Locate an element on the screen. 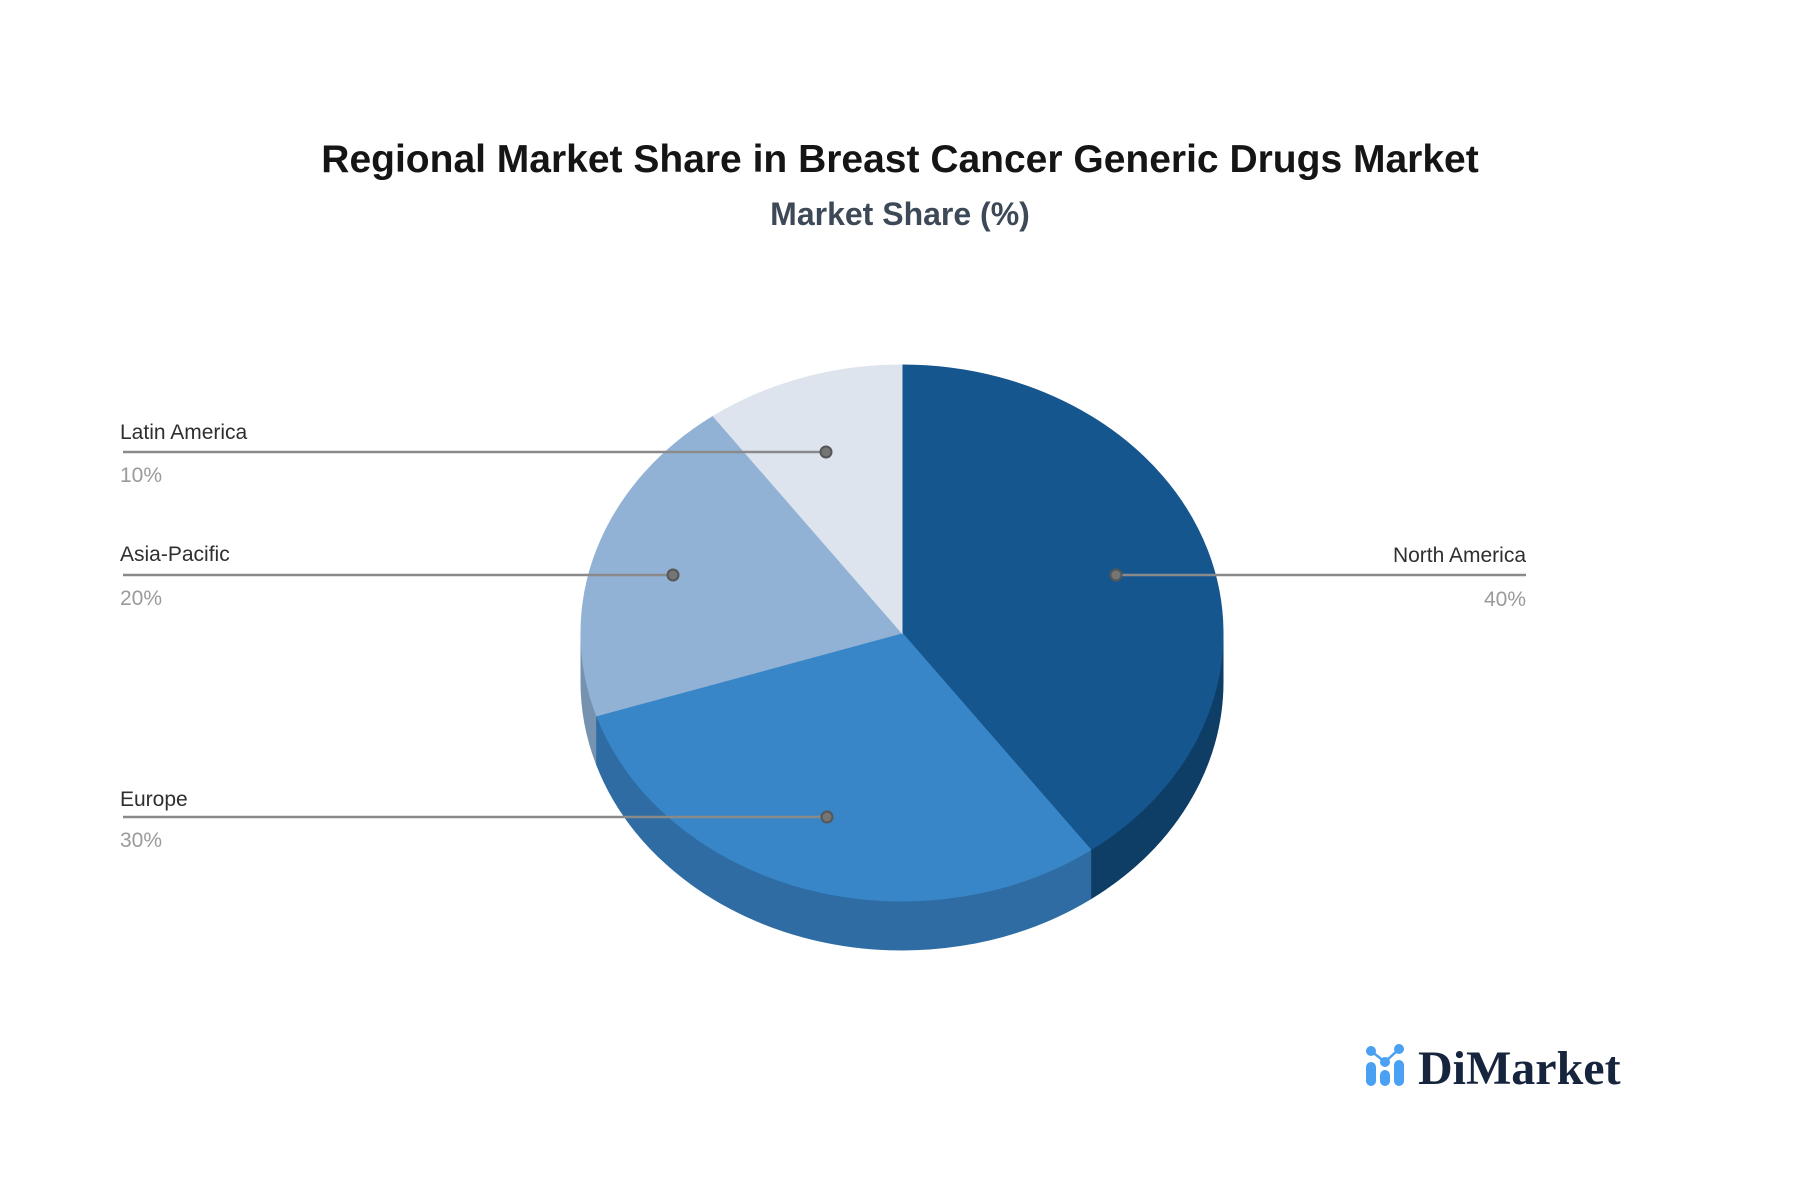 This screenshot has height=1196, width=1800. bar-chart-trend-icon is located at coordinates (1385, 1065).